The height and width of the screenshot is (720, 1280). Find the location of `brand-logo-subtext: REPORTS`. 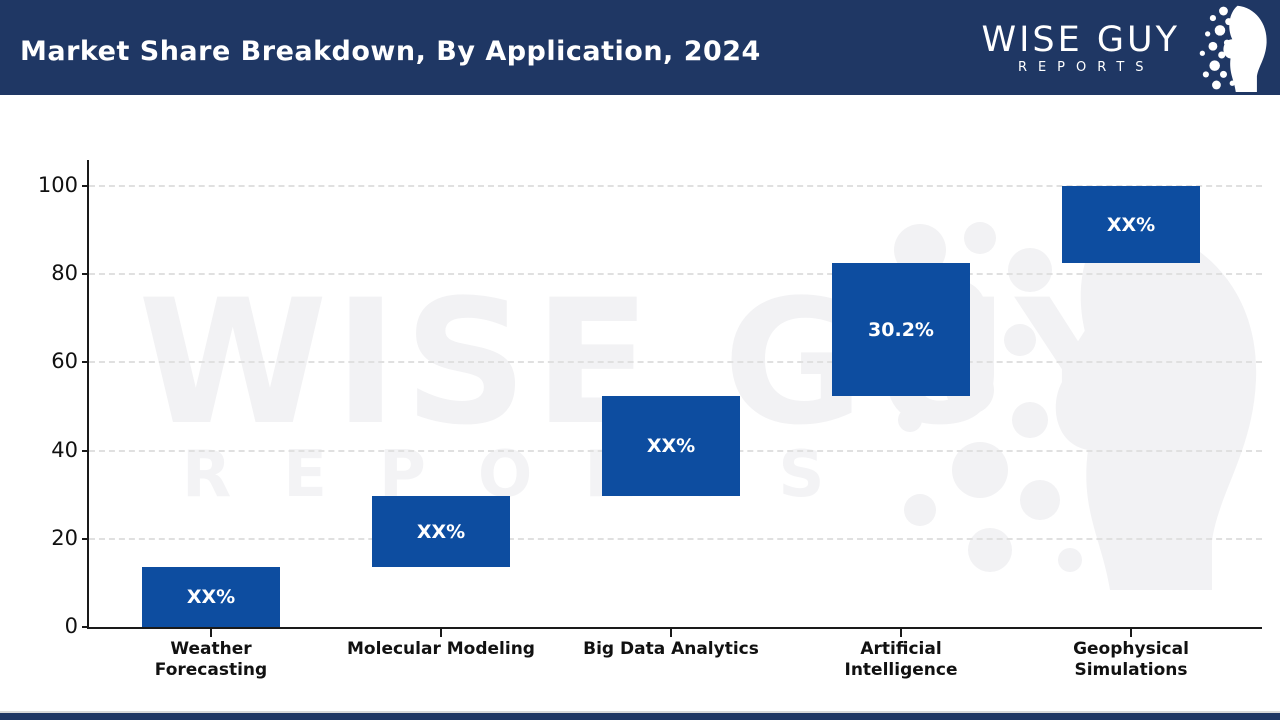

brand-logo-subtext: REPORTS is located at coordinates (1086, 67).